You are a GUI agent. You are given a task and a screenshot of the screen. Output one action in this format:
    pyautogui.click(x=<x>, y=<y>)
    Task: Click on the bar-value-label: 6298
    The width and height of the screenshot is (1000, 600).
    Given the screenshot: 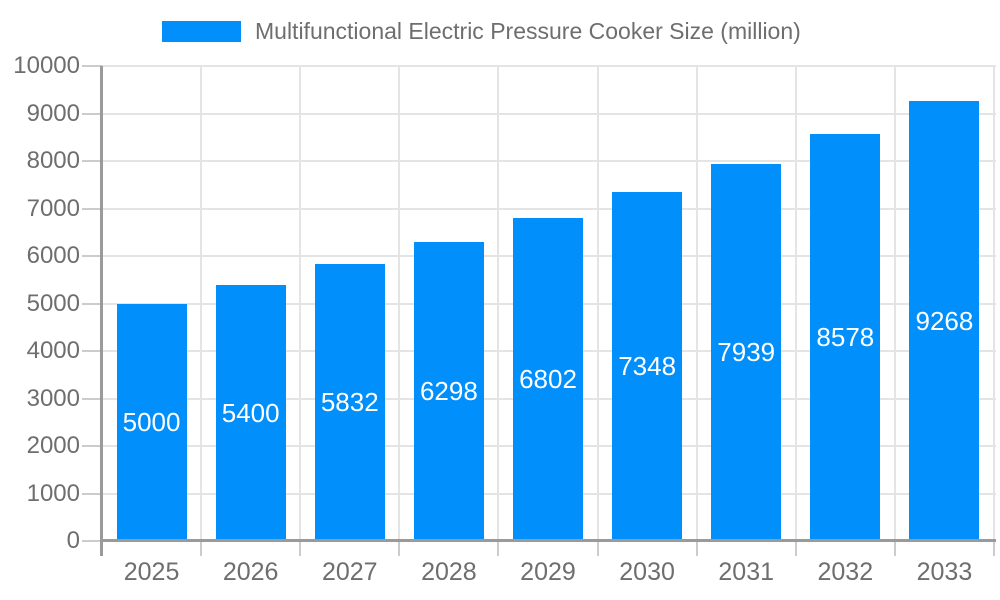 What is the action you would take?
    pyautogui.click(x=448, y=391)
    